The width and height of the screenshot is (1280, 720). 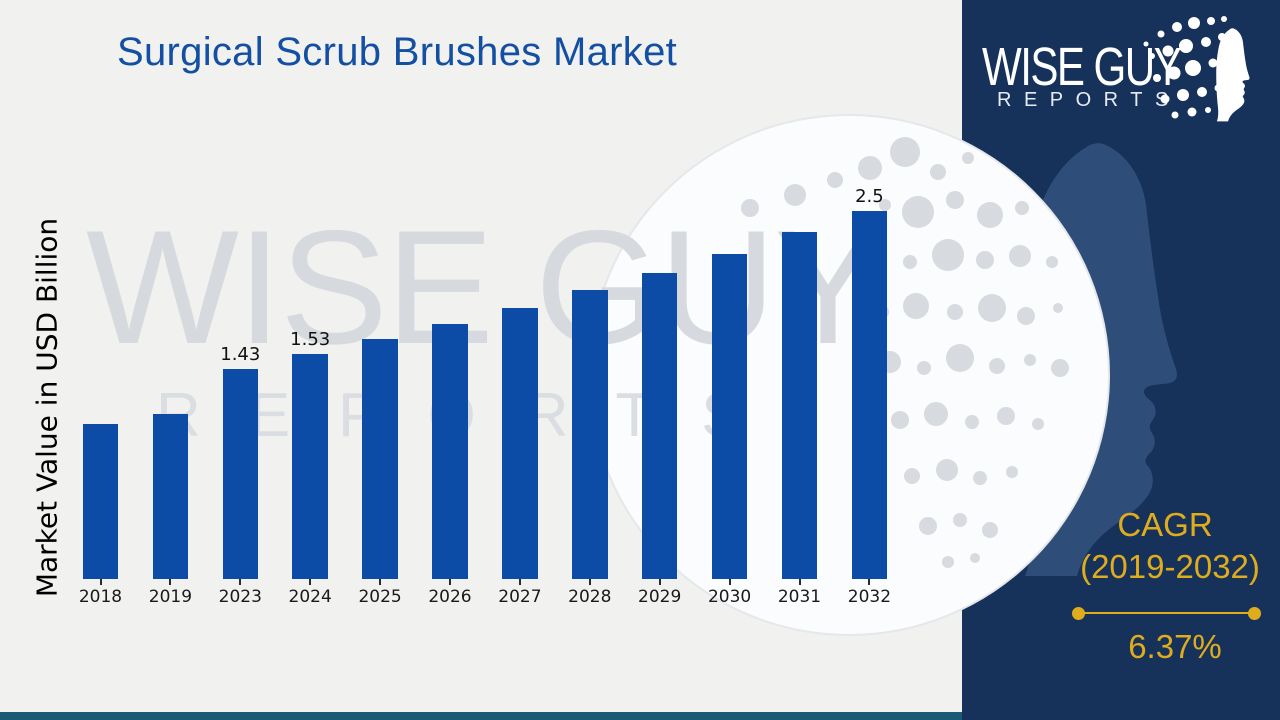 I want to click on bar-2023, so click(x=240, y=474).